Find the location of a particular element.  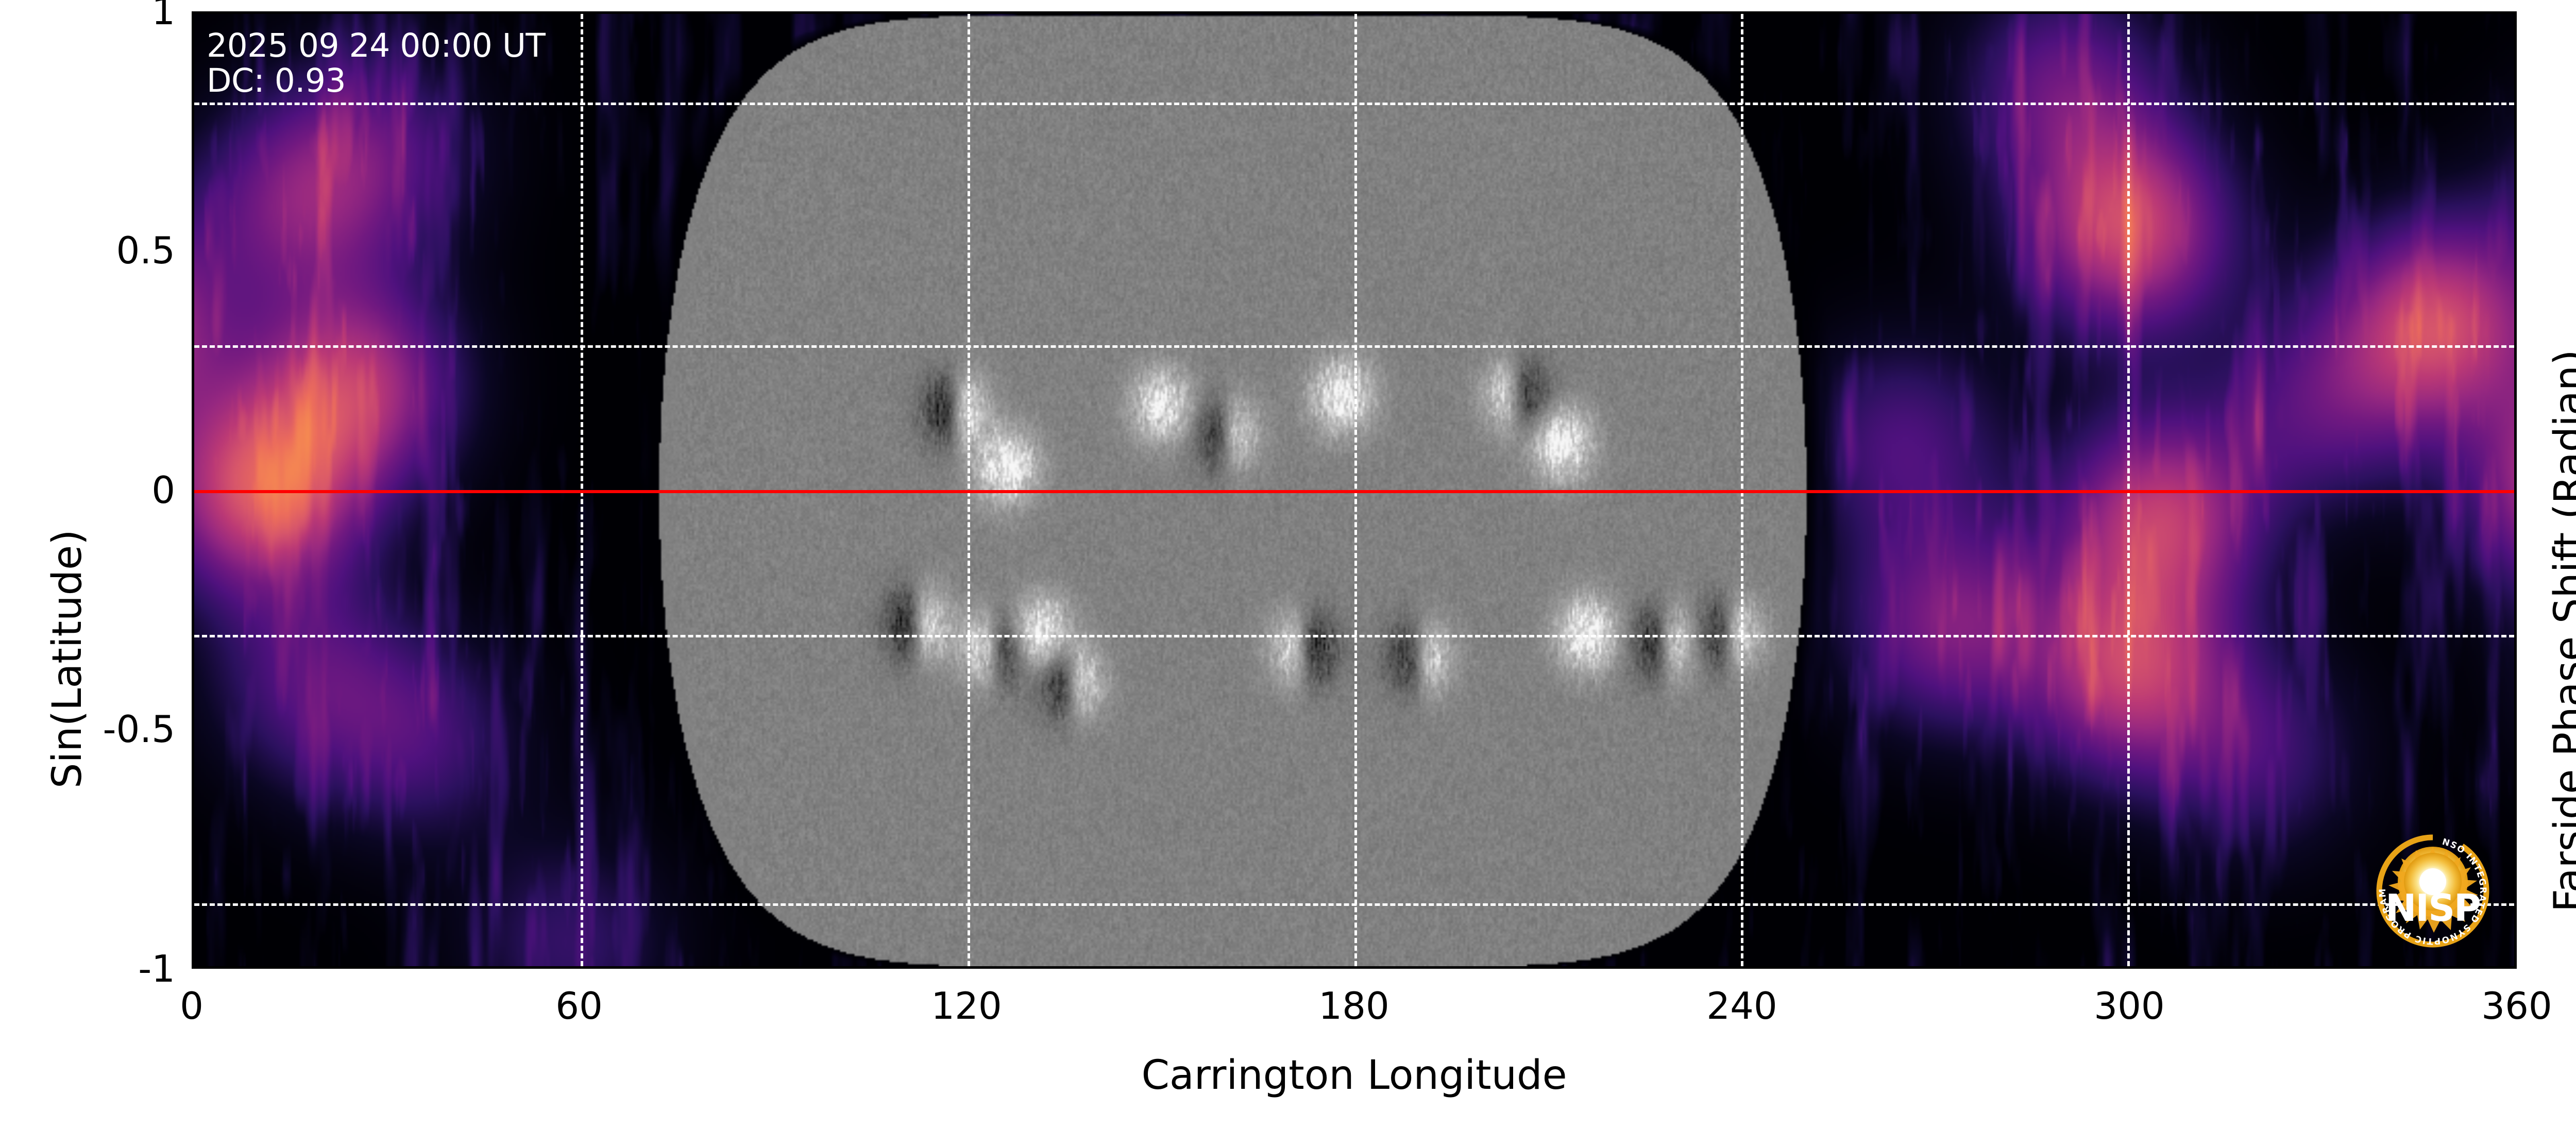

x-axis-title: Carrington Longitude is located at coordinates (1354, 1075).